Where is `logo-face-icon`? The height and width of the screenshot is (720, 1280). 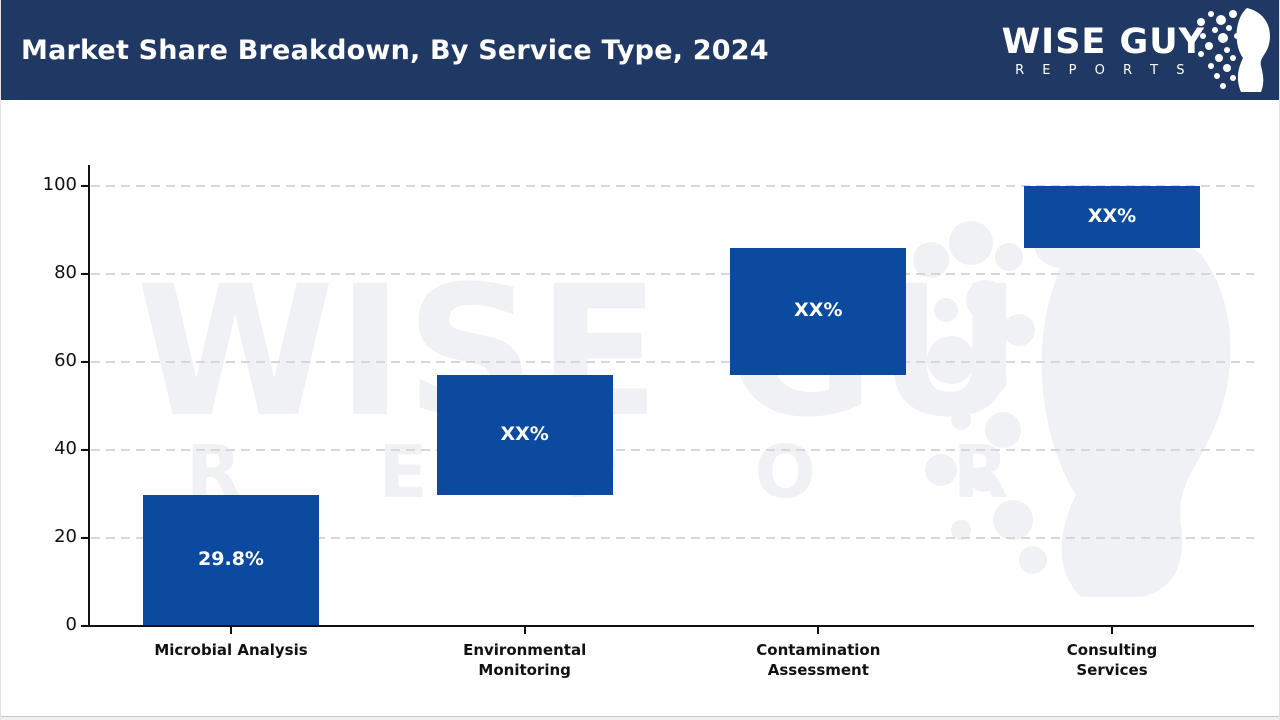
logo-face-icon is located at coordinates (1234, 50).